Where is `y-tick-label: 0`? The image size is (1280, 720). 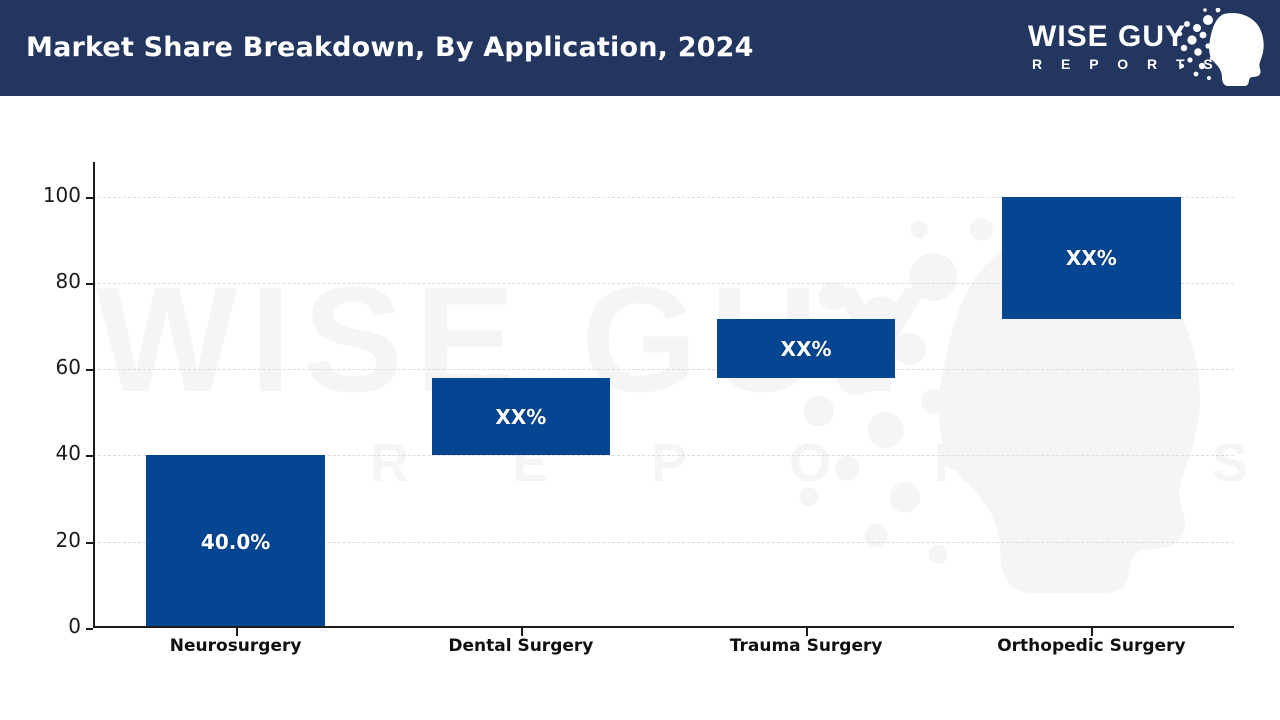 y-tick-label: 0 is located at coordinates (74, 626).